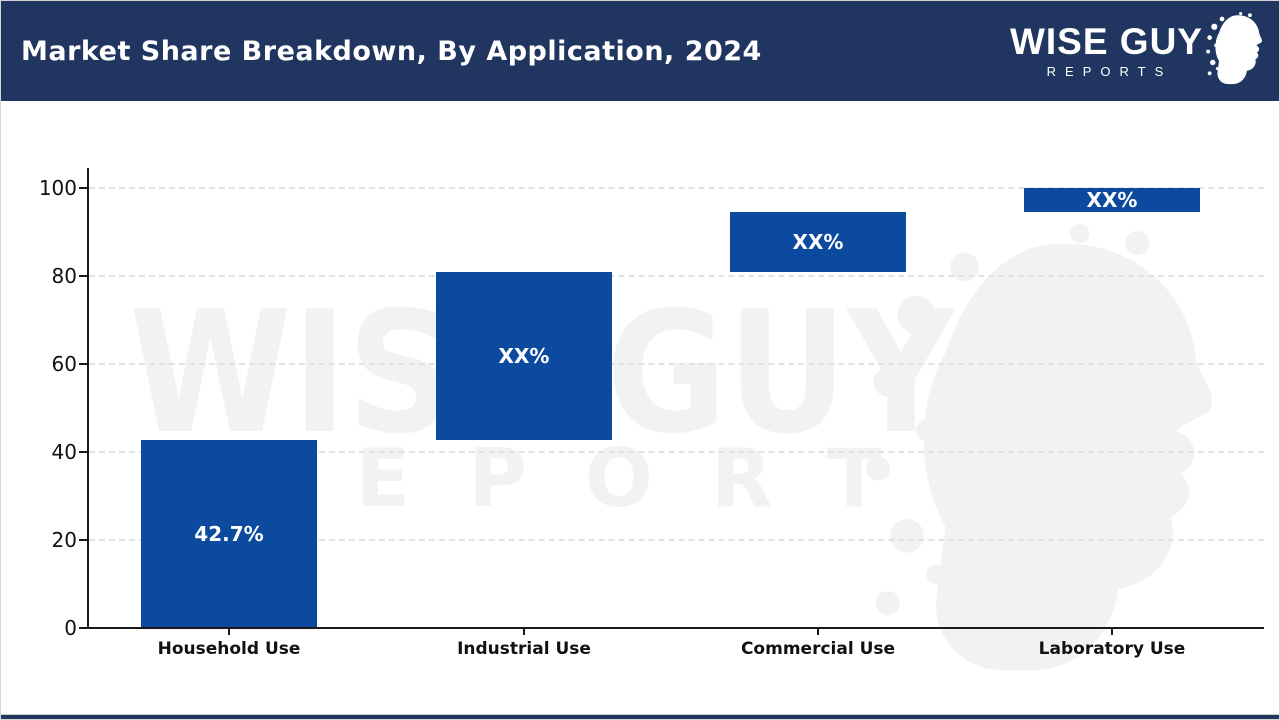 This screenshot has width=1280, height=720. Describe the element at coordinates (64, 540) in the screenshot. I see `y-tick-label: 20` at that location.